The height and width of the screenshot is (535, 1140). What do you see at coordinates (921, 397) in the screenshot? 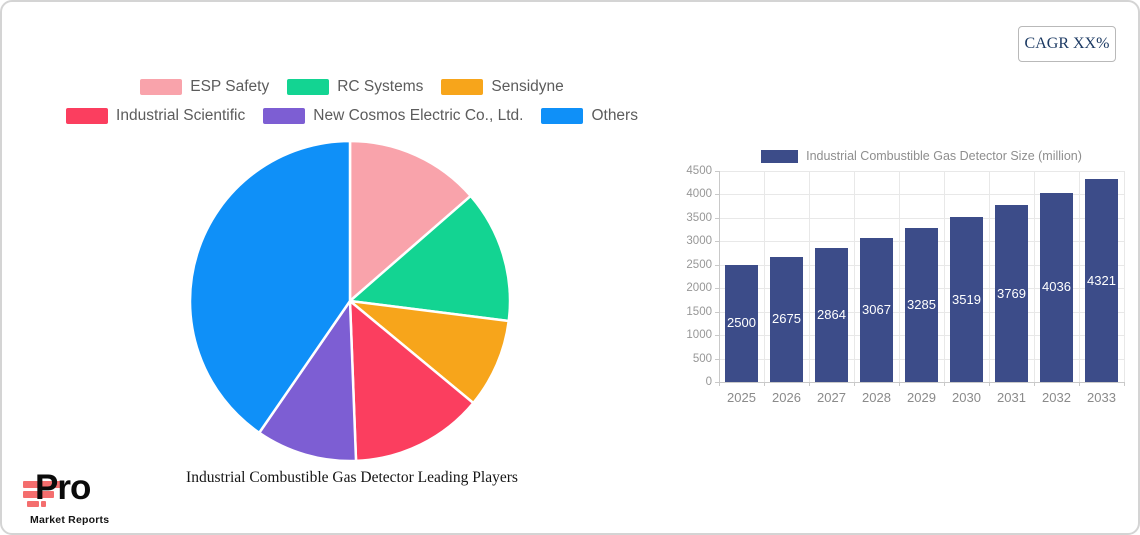
I see `x-tick-label-2029: 2029` at bounding box center [921, 397].